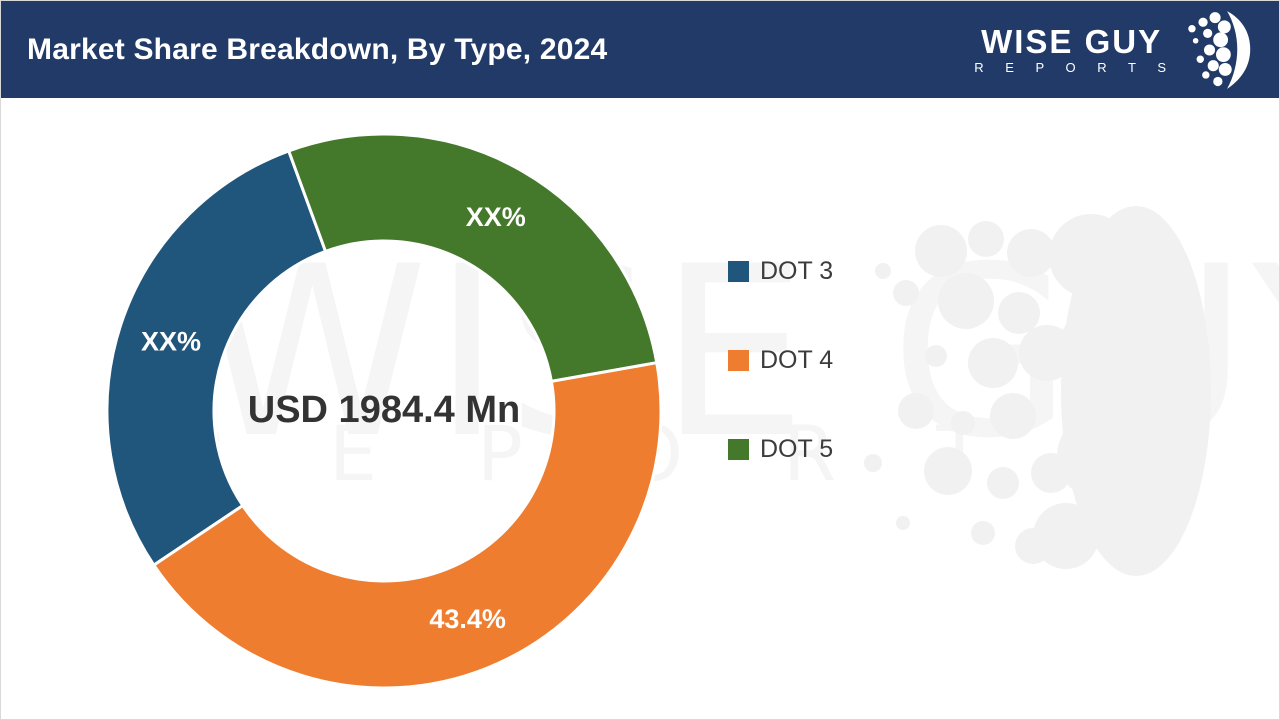  Describe the element at coordinates (780, 391) in the screenshot. I see `chart-legend: DOT 3 DOT 4 DOT 5` at that location.